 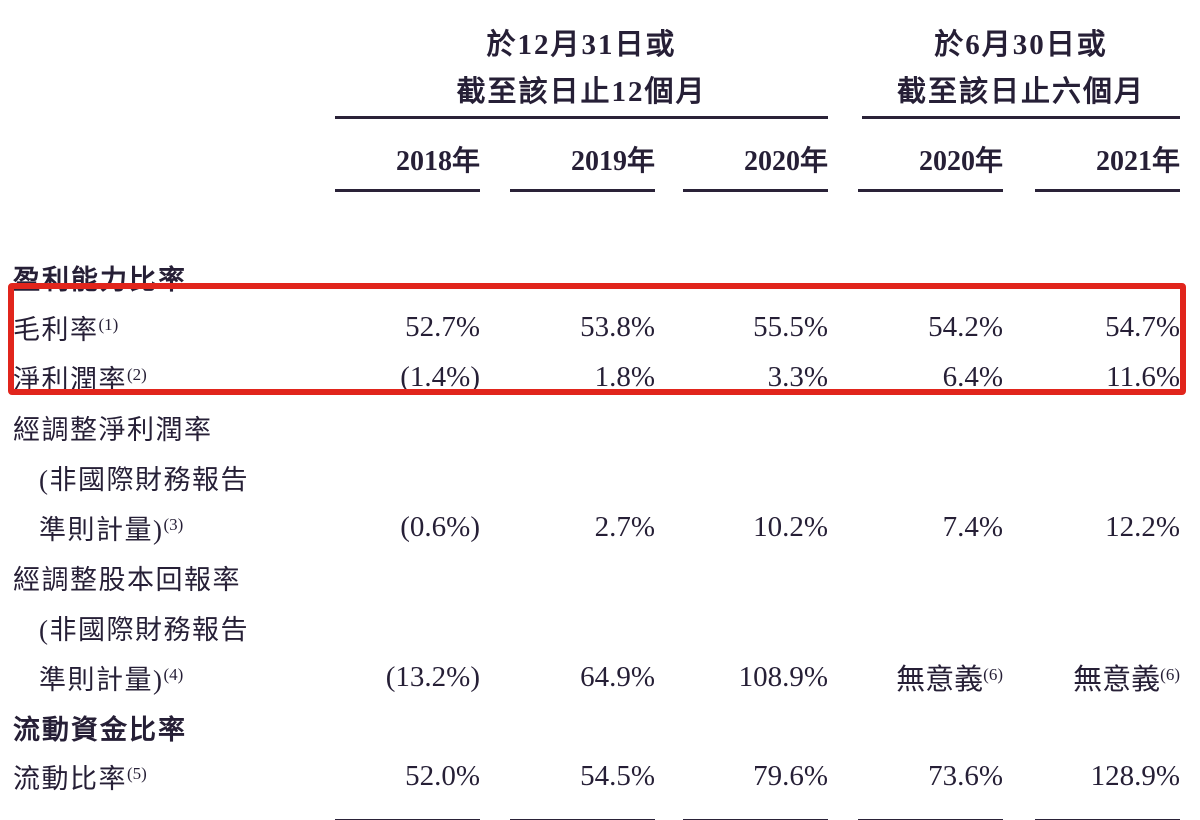 I want to click on year-spacer, so click(x=167, y=155).